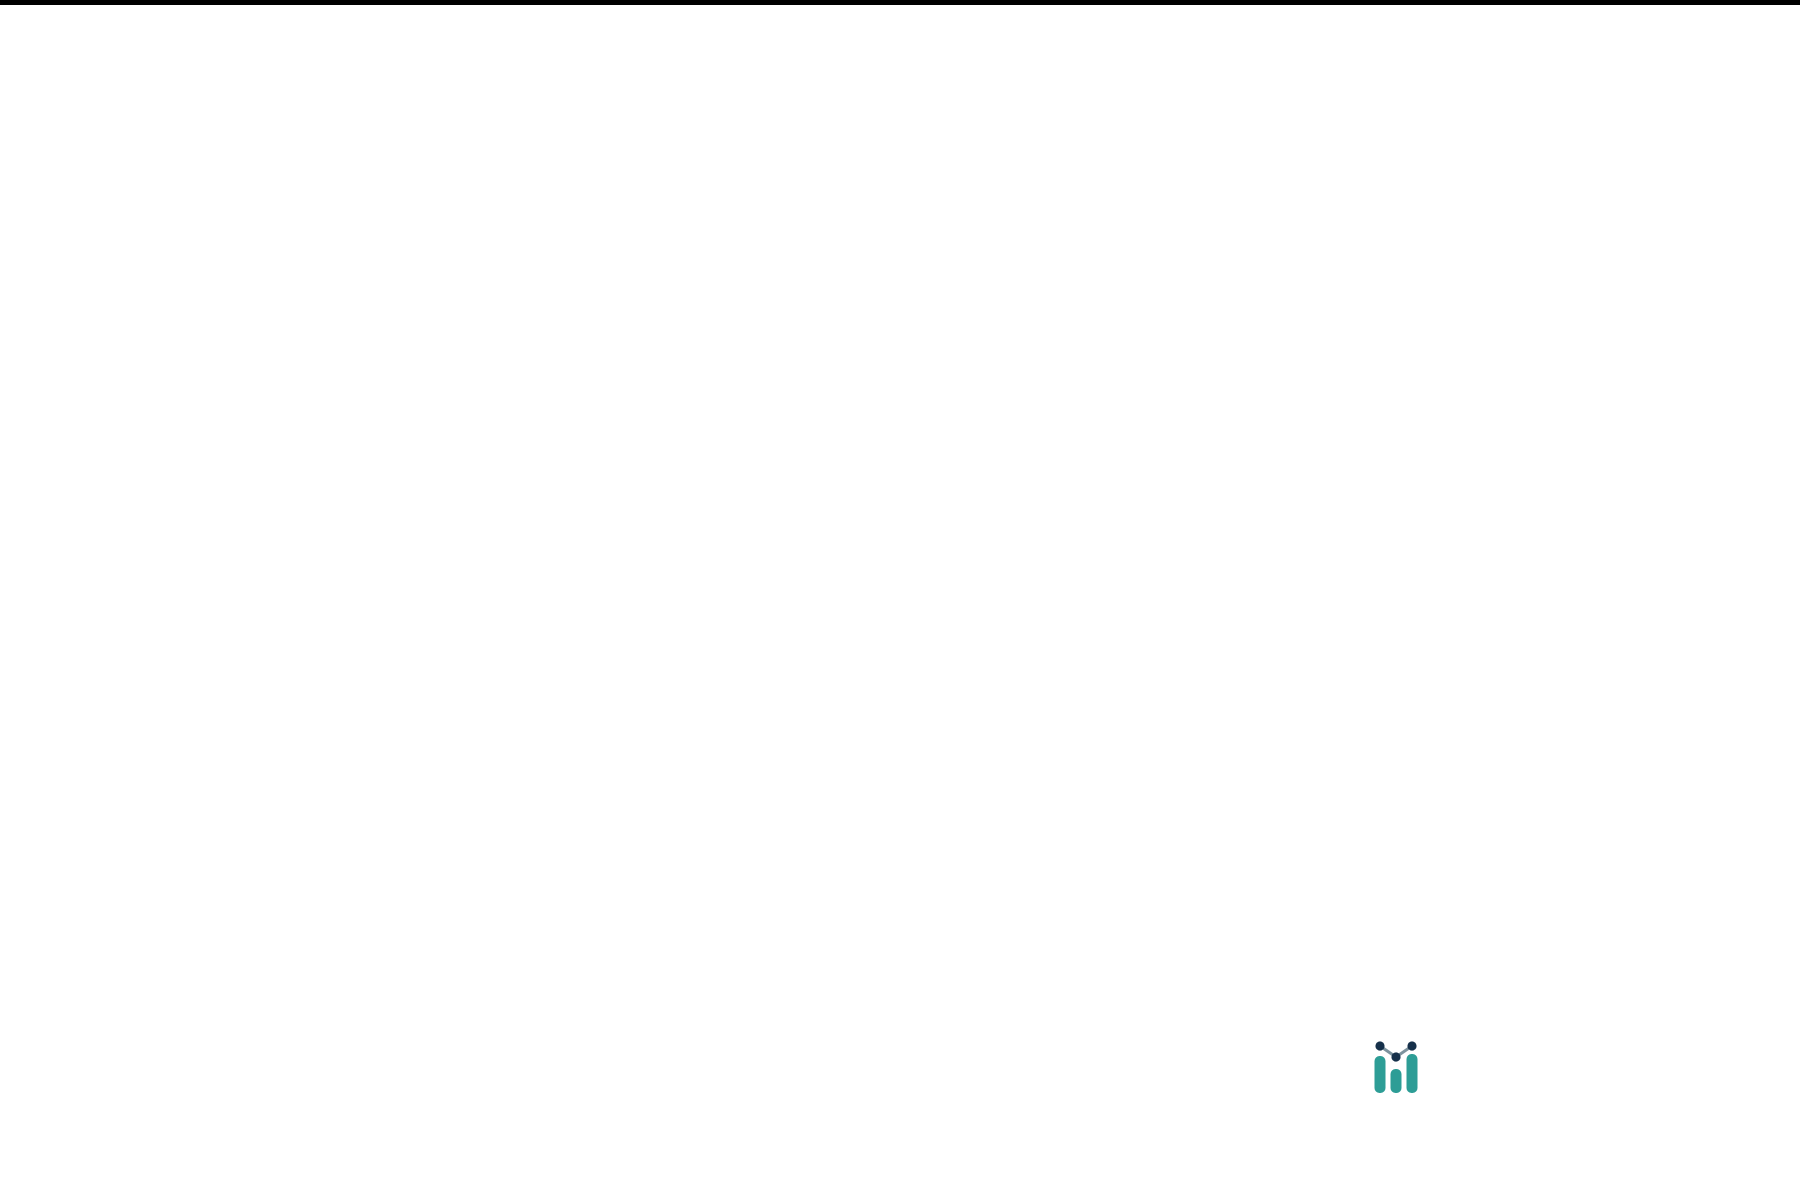  What do you see at coordinates (1396, 1067) in the screenshot?
I see `direports-logo-icon` at bounding box center [1396, 1067].